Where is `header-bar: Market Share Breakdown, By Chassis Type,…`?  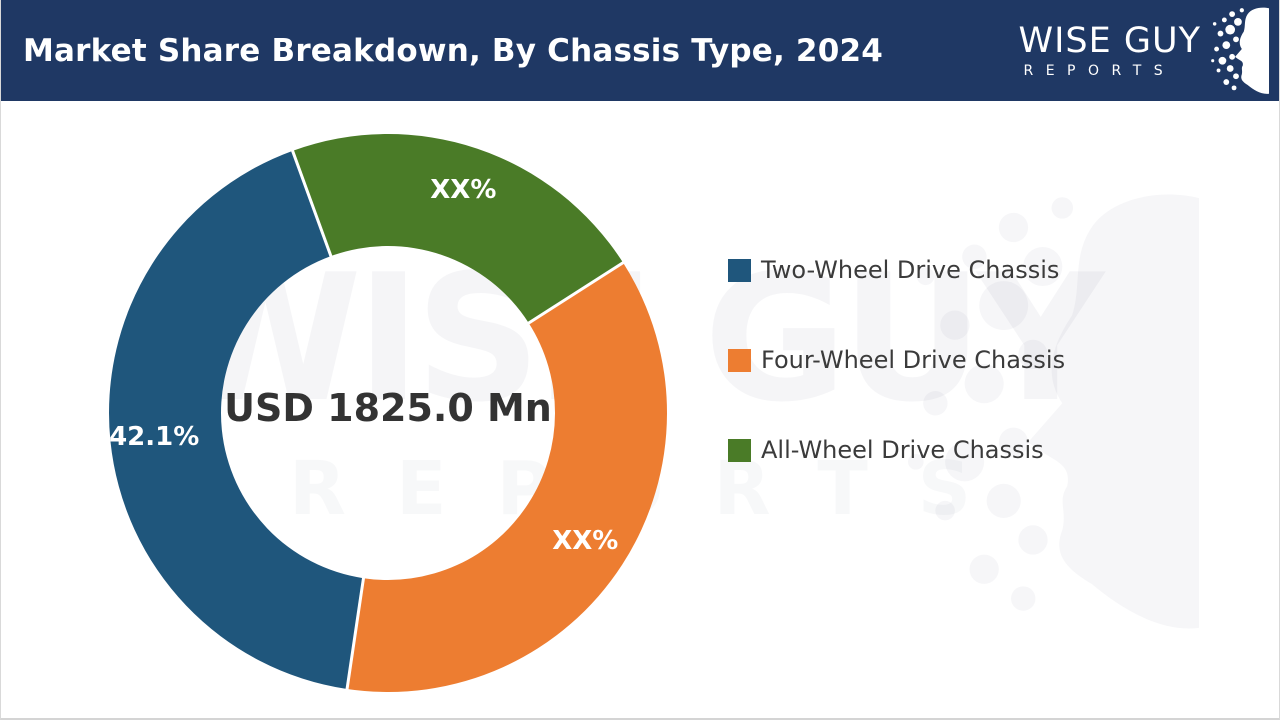 header-bar: Market Share Breakdown, By Chassis Type,… is located at coordinates (640, 50).